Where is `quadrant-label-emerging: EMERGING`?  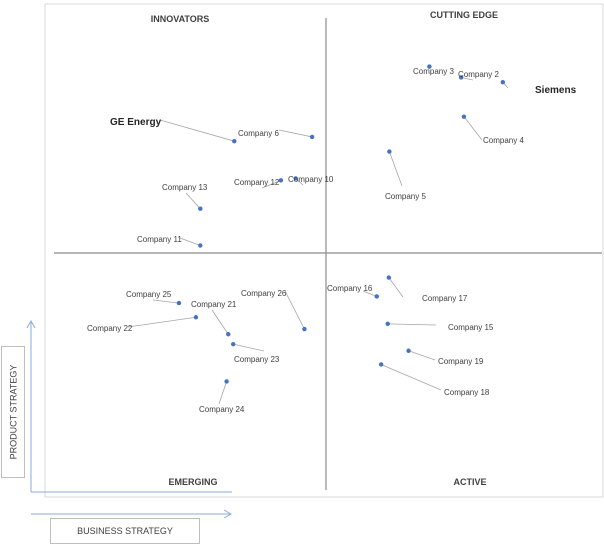 quadrant-label-emerging: EMERGING is located at coordinates (192, 482).